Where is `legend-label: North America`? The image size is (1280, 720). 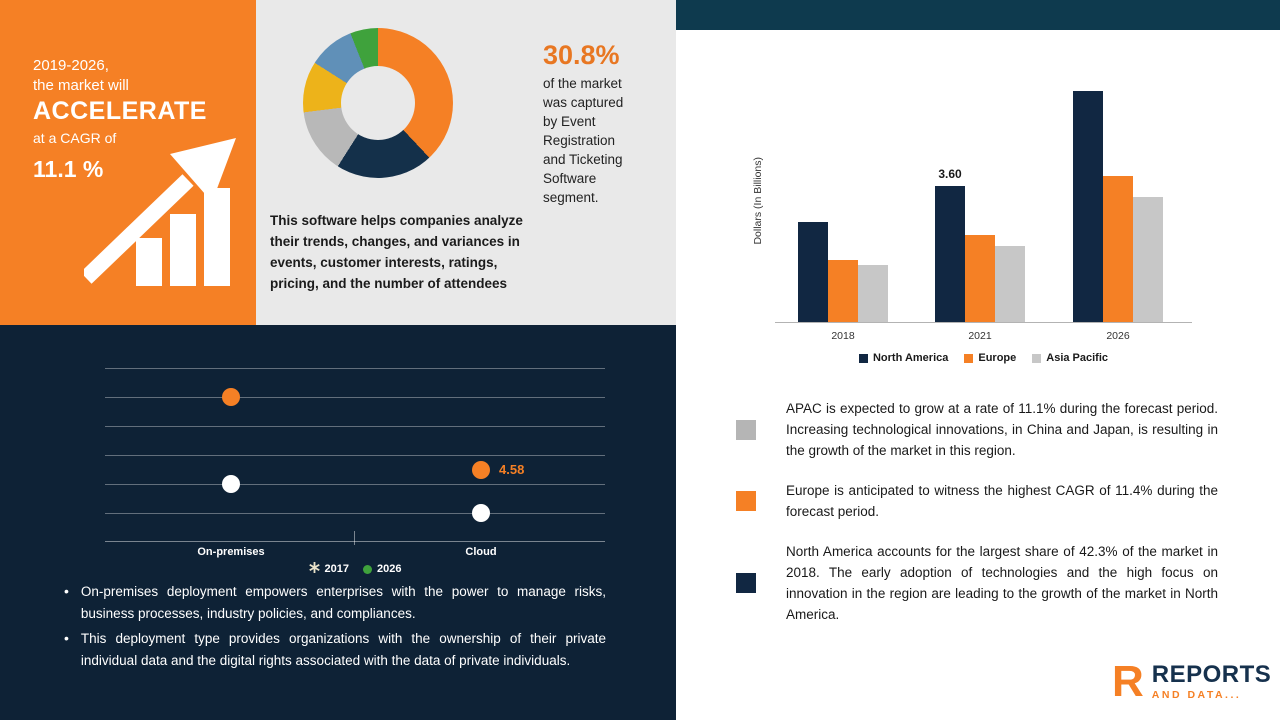 legend-label: North America is located at coordinates (910, 358).